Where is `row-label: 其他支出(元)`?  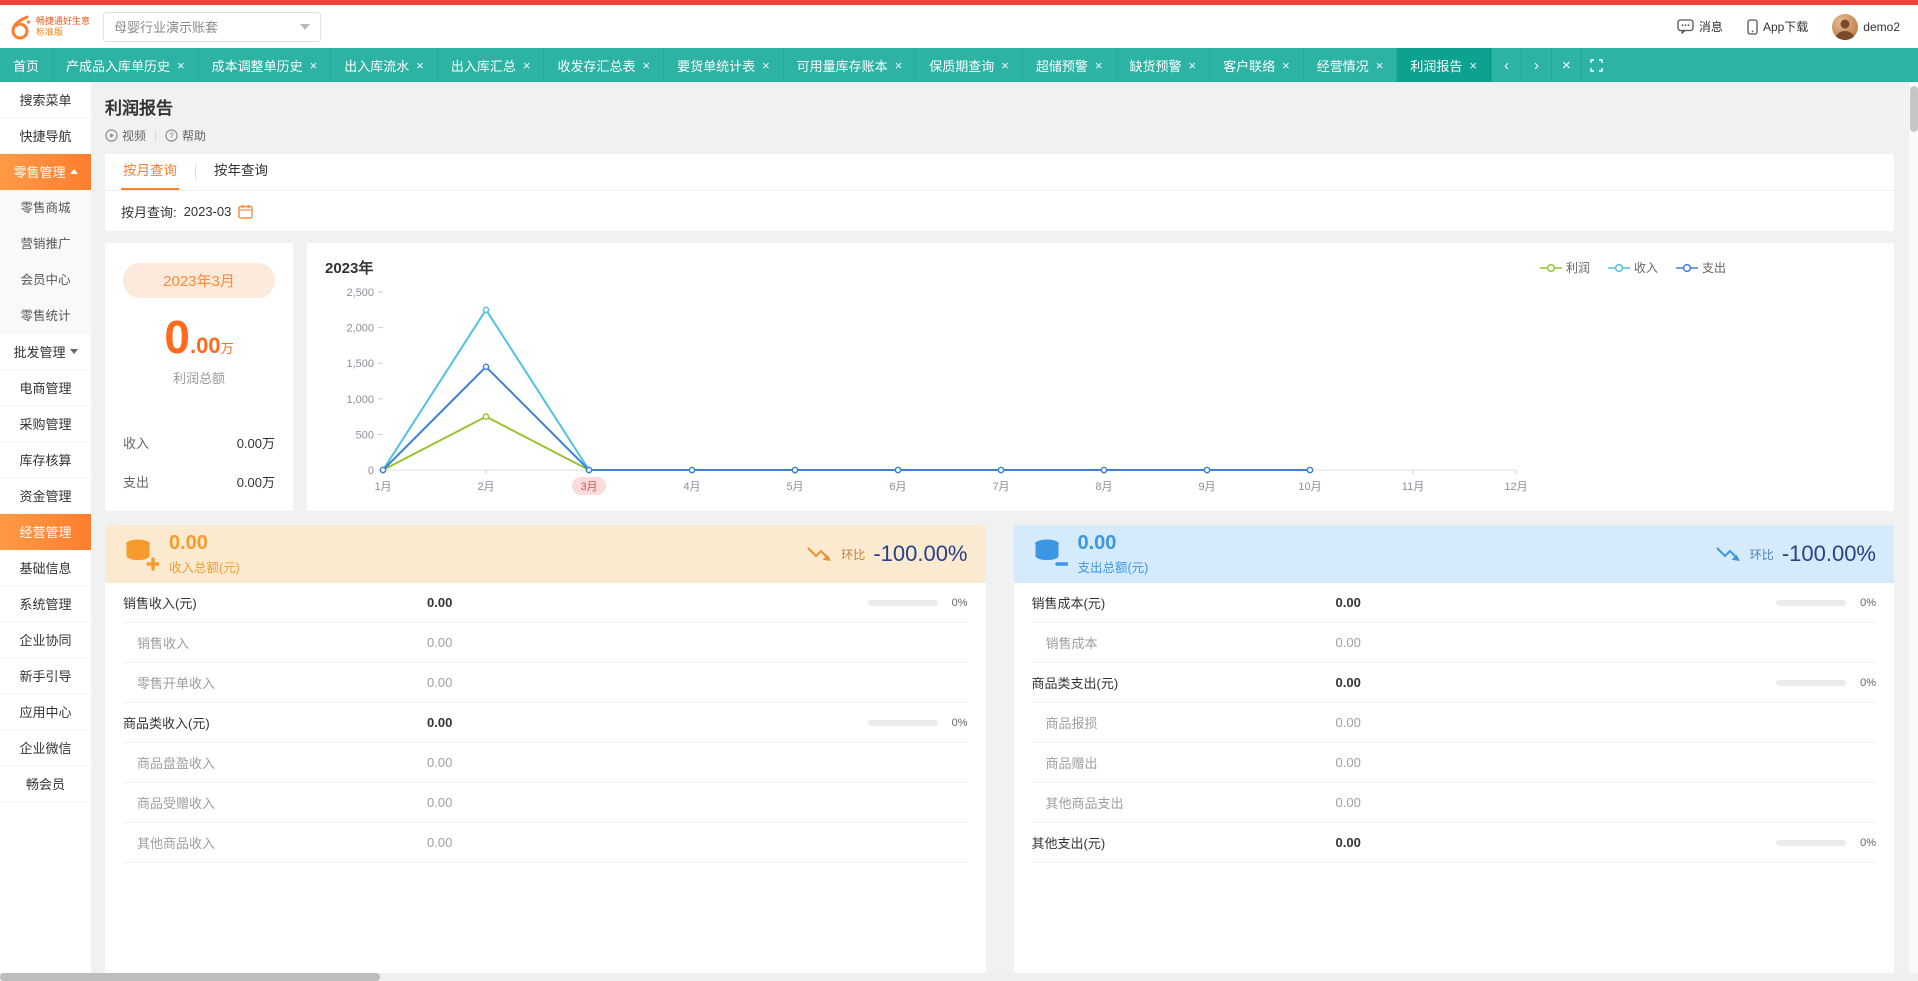 row-label: 其他支出(元) is located at coordinates (1068, 843).